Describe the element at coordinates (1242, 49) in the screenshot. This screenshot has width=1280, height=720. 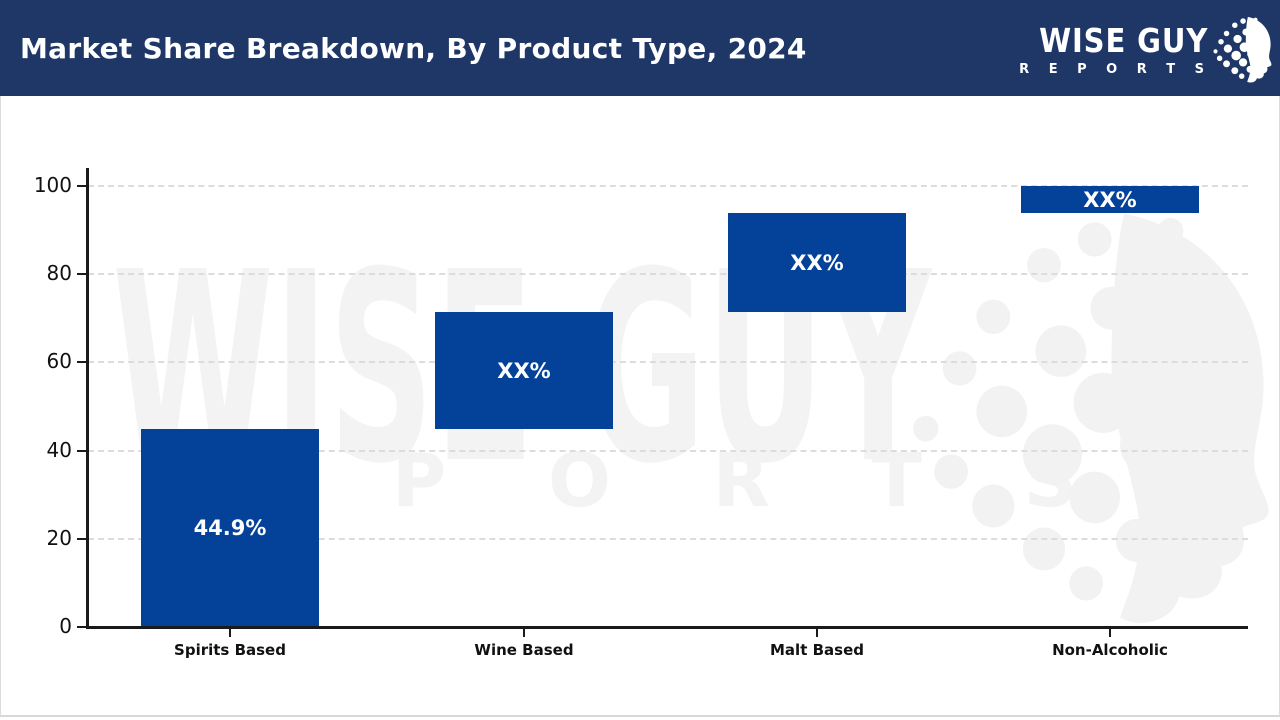
I see `dotted-face-icon` at that location.